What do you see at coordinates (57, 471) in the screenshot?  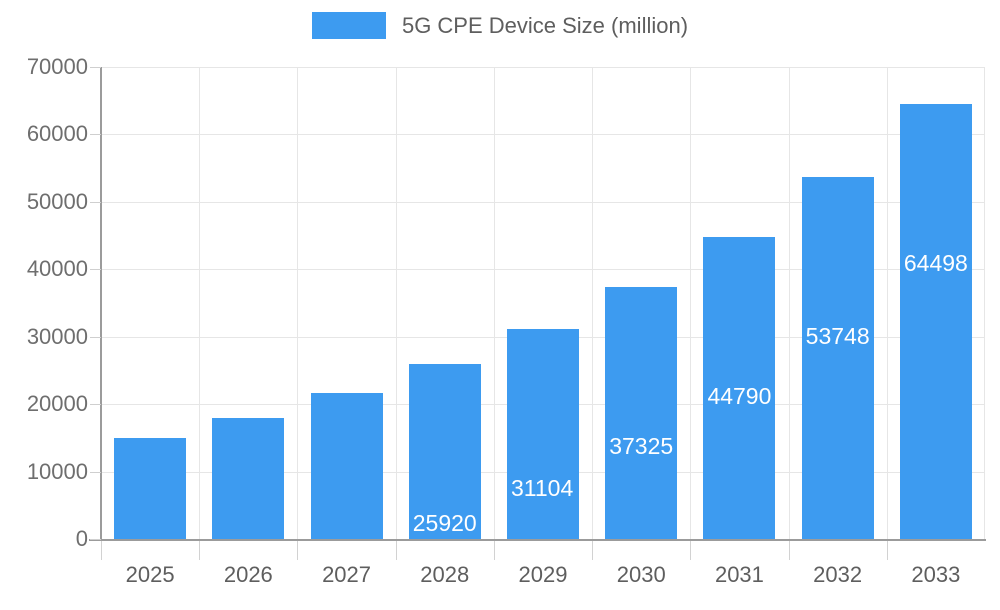 I see `y-axis-tick-label: 10000` at bounding box center [57, 471].